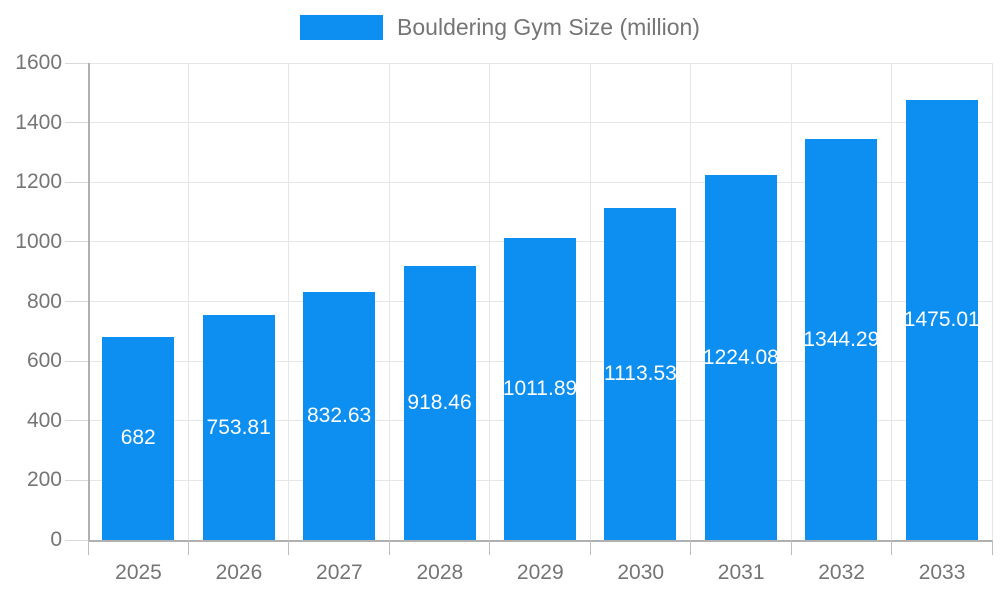 The image size is (1000, 600). I want to click on legend-swatch-icon, so click(342, 27).